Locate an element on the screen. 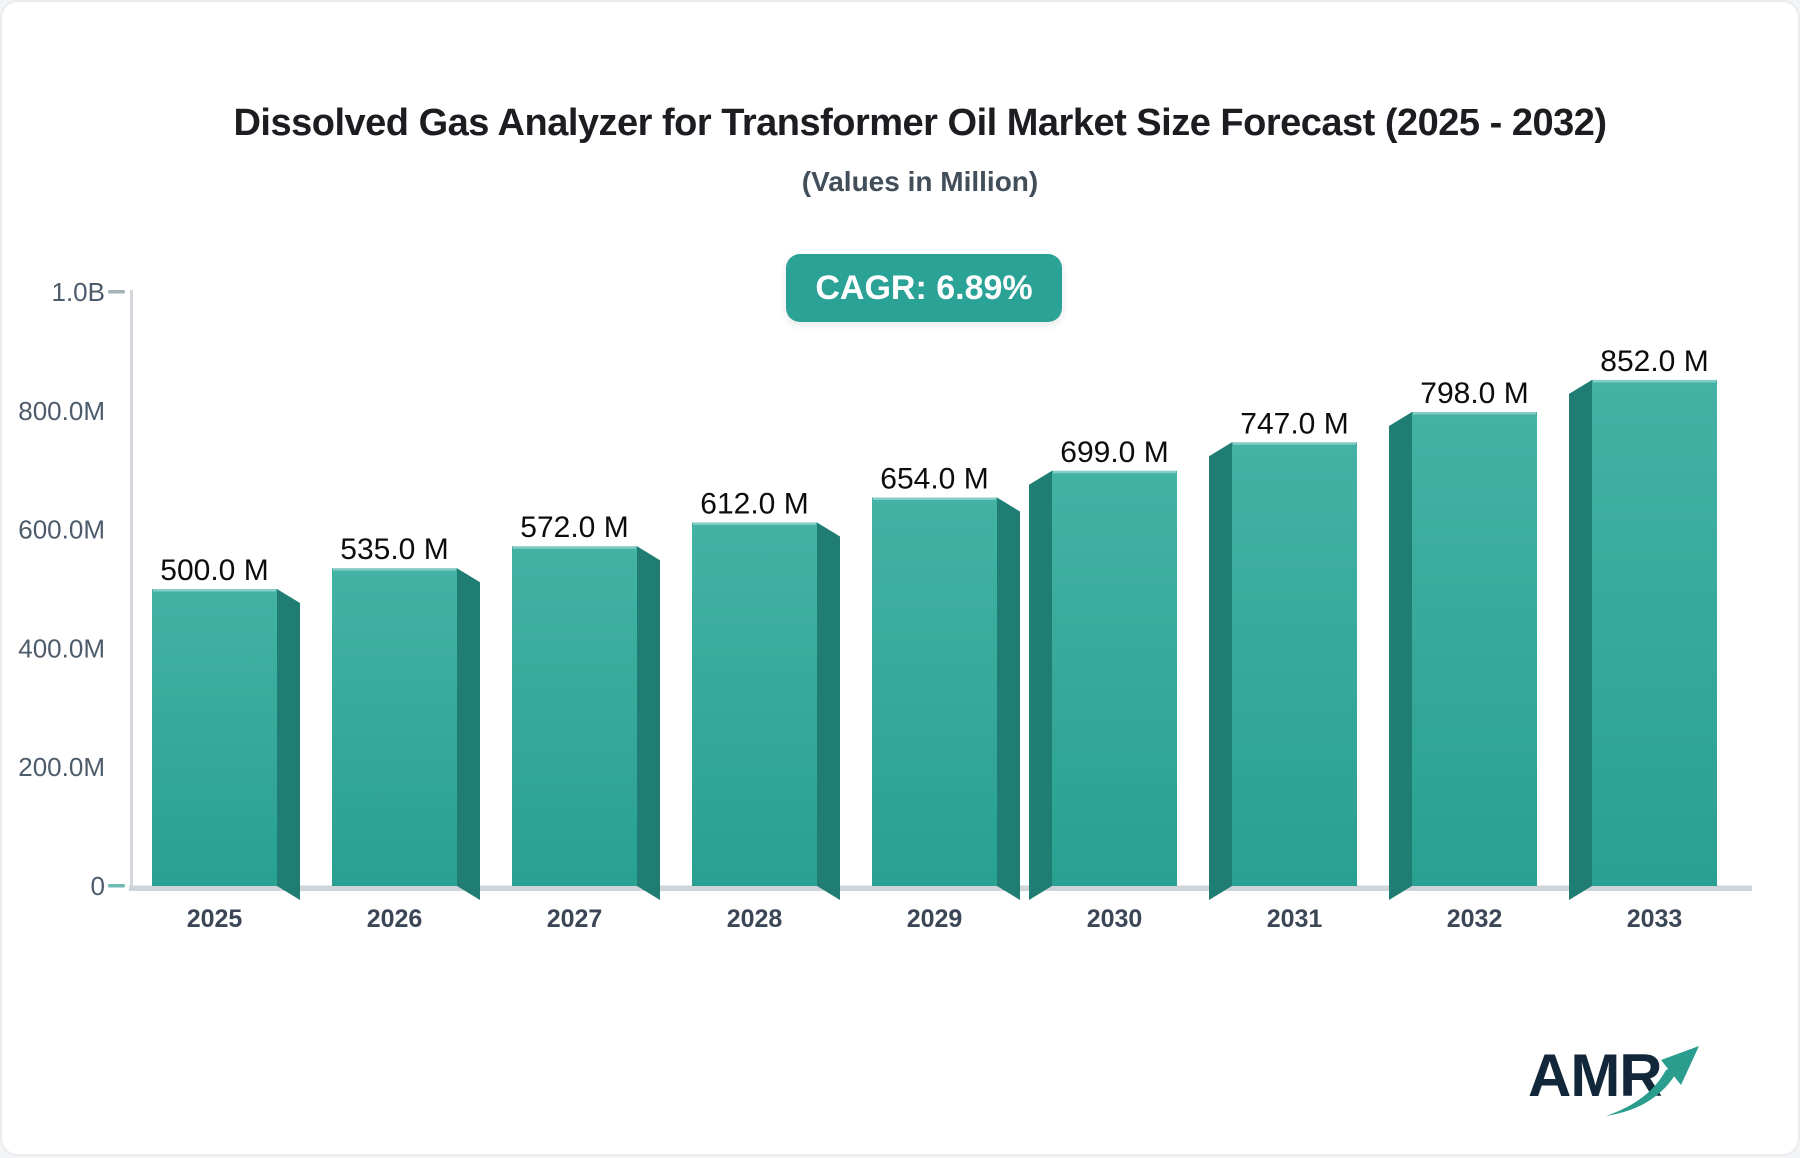 The image size is (1800, 1158). x-axis-label: 2028 is located at coordinates (755, 919).